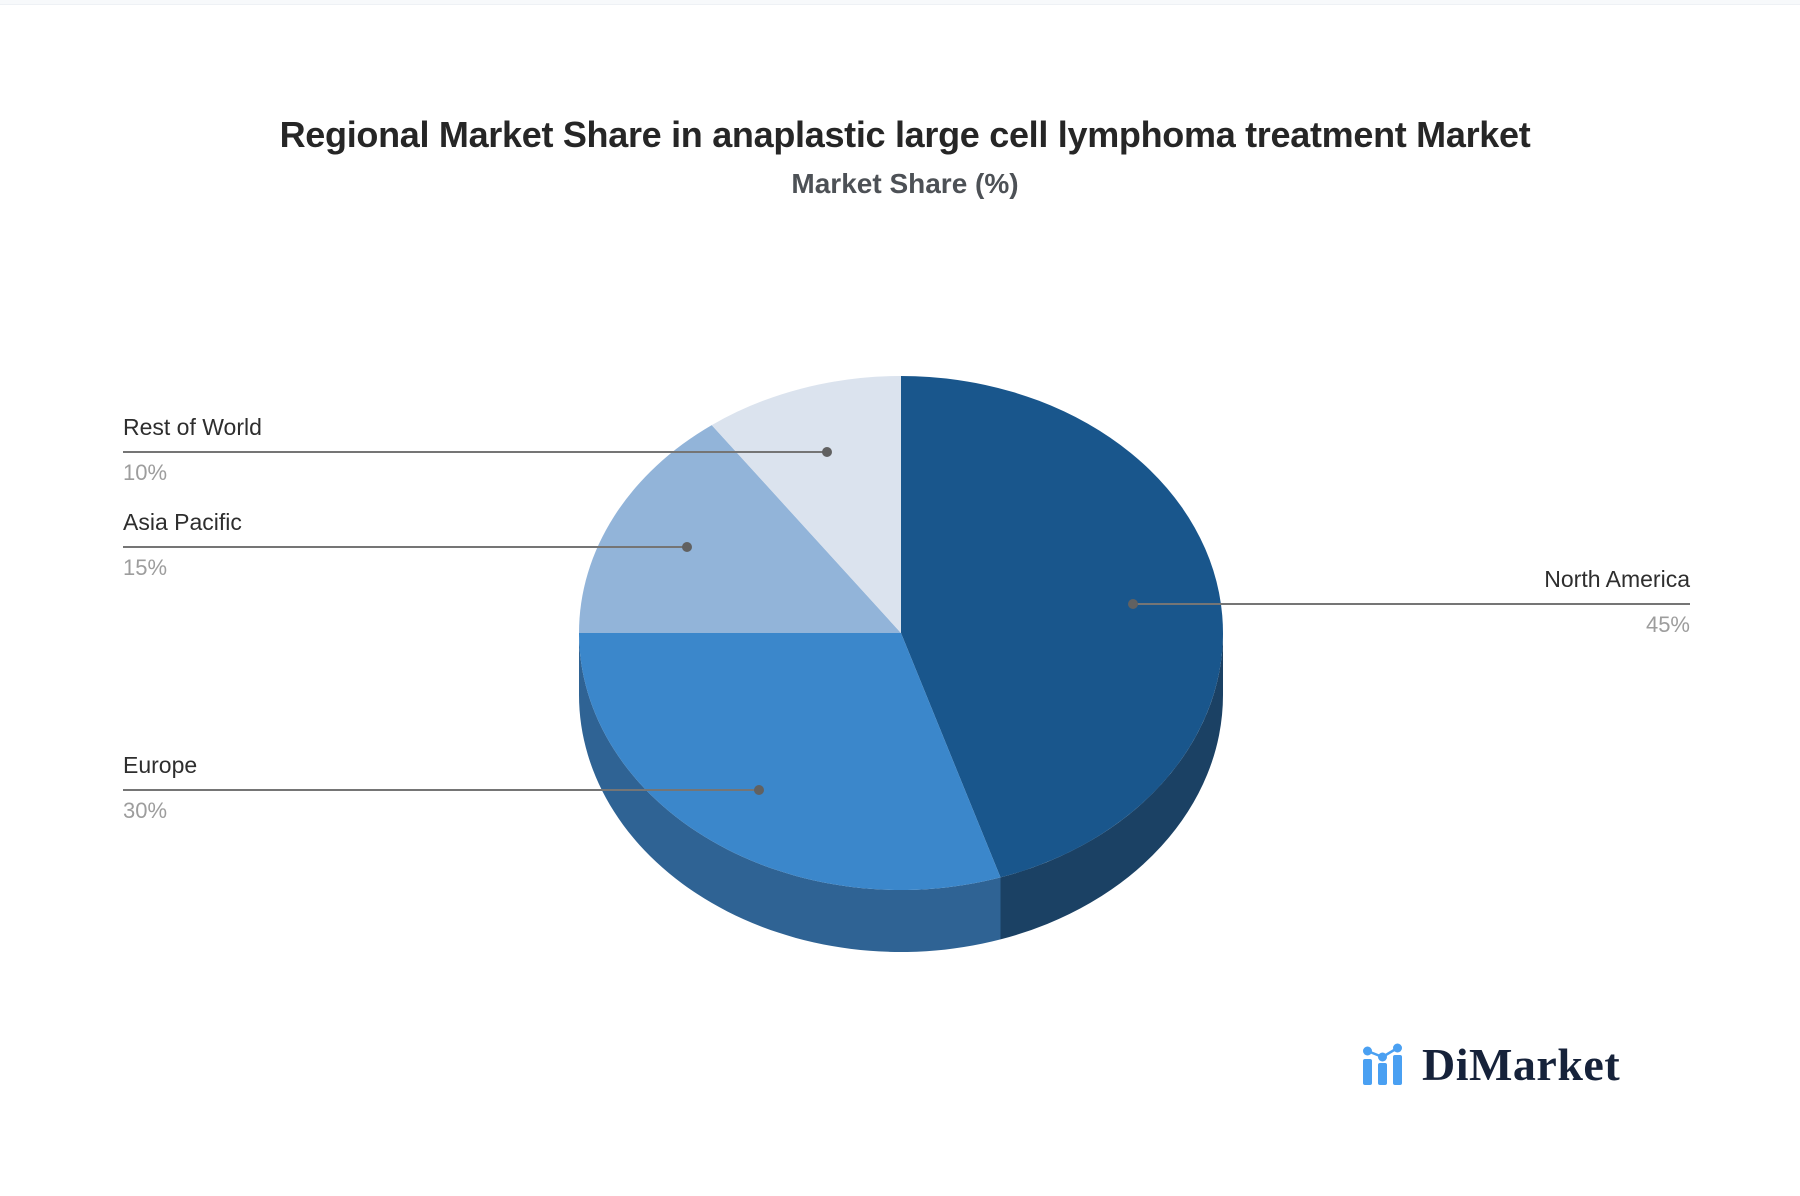  I want to click on callout-percent-asia-pacific: 15%, so click(145, 567).